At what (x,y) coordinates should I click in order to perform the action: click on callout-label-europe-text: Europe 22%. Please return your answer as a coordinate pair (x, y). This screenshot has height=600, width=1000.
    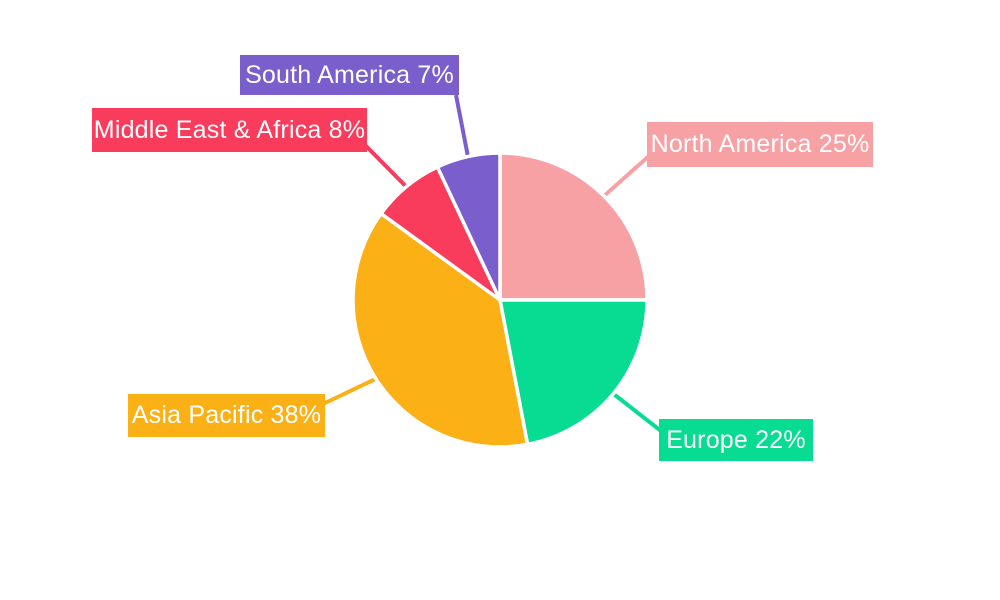
    Looking at the image, I should click on (736, 439).